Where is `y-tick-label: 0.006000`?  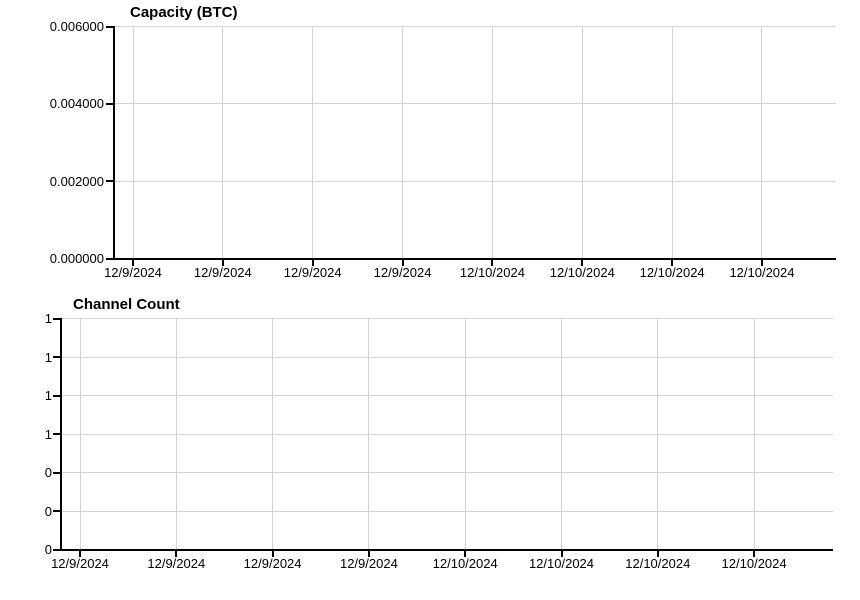
y-tick-label: 0.006000 is located at coordinates (76, 26).